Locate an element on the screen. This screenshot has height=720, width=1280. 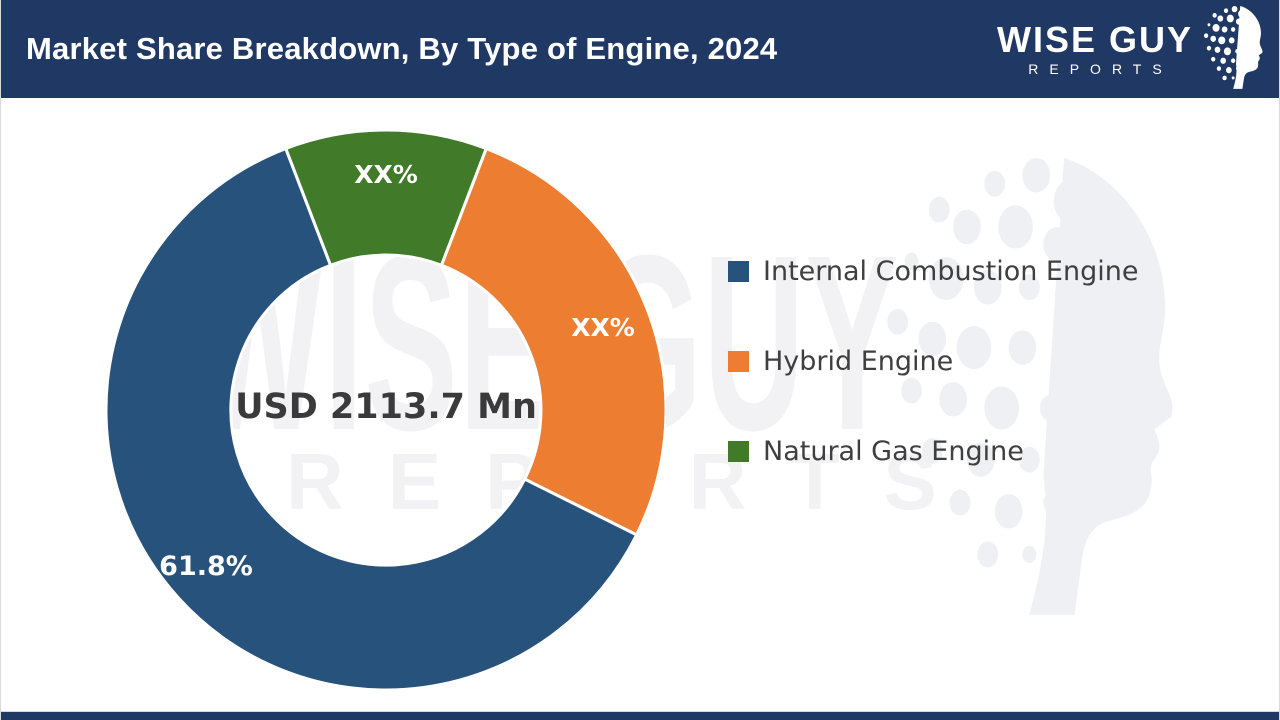
logo-text: WISE GUY REPORTS is located at coordinates (1094, 48).